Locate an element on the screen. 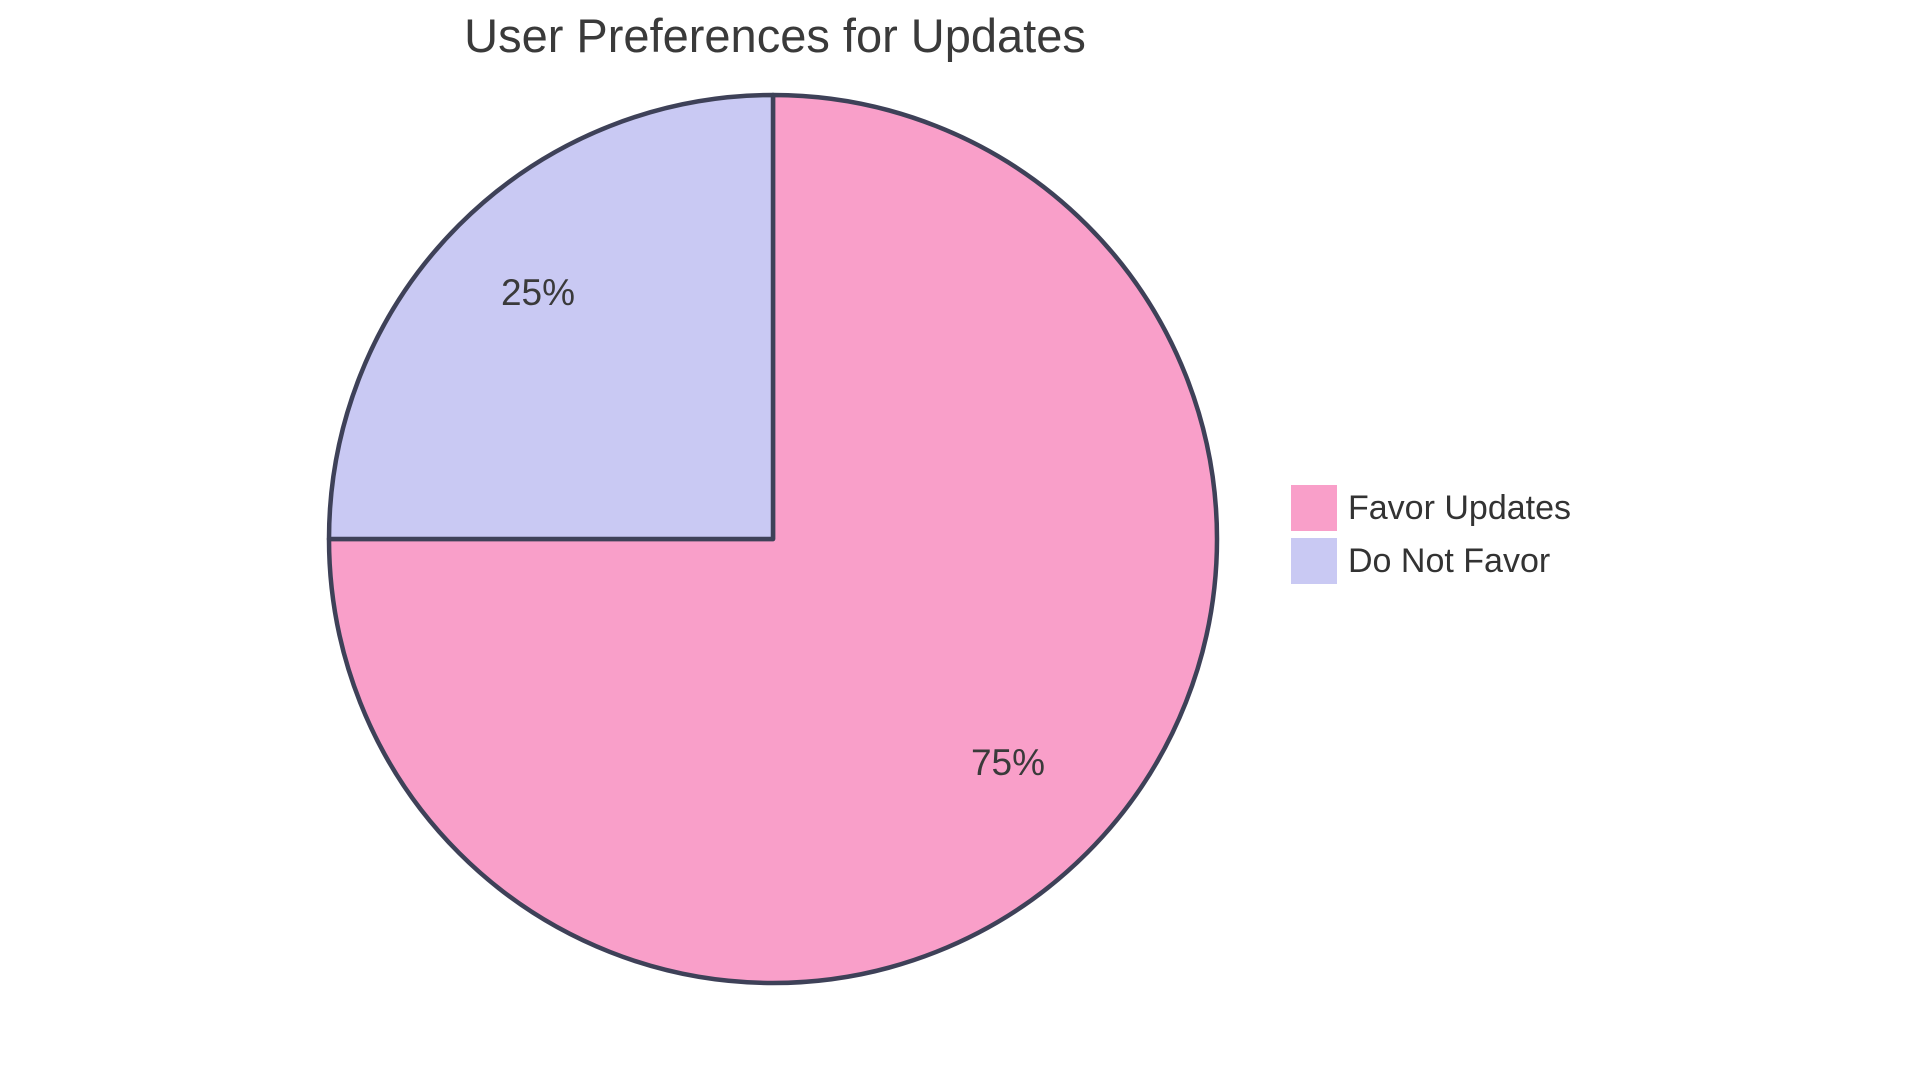 The height and width of the screenshot is (1083, 1920). legend-item-favor-updates: Favor Updates is located at coordinates (1431, 508).